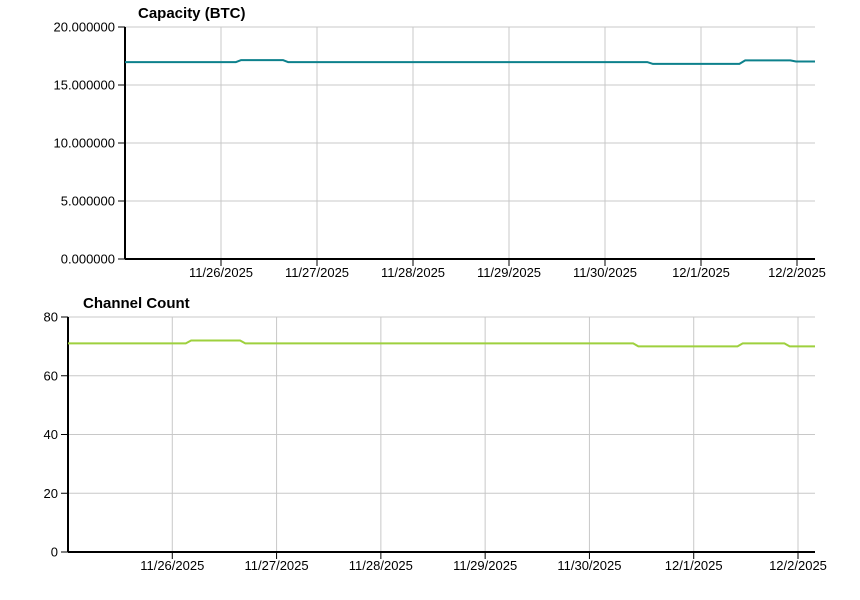  Describe the element at coordinates (51, 434) in the screenshot. I see `y-tick-label: 40` at that location.